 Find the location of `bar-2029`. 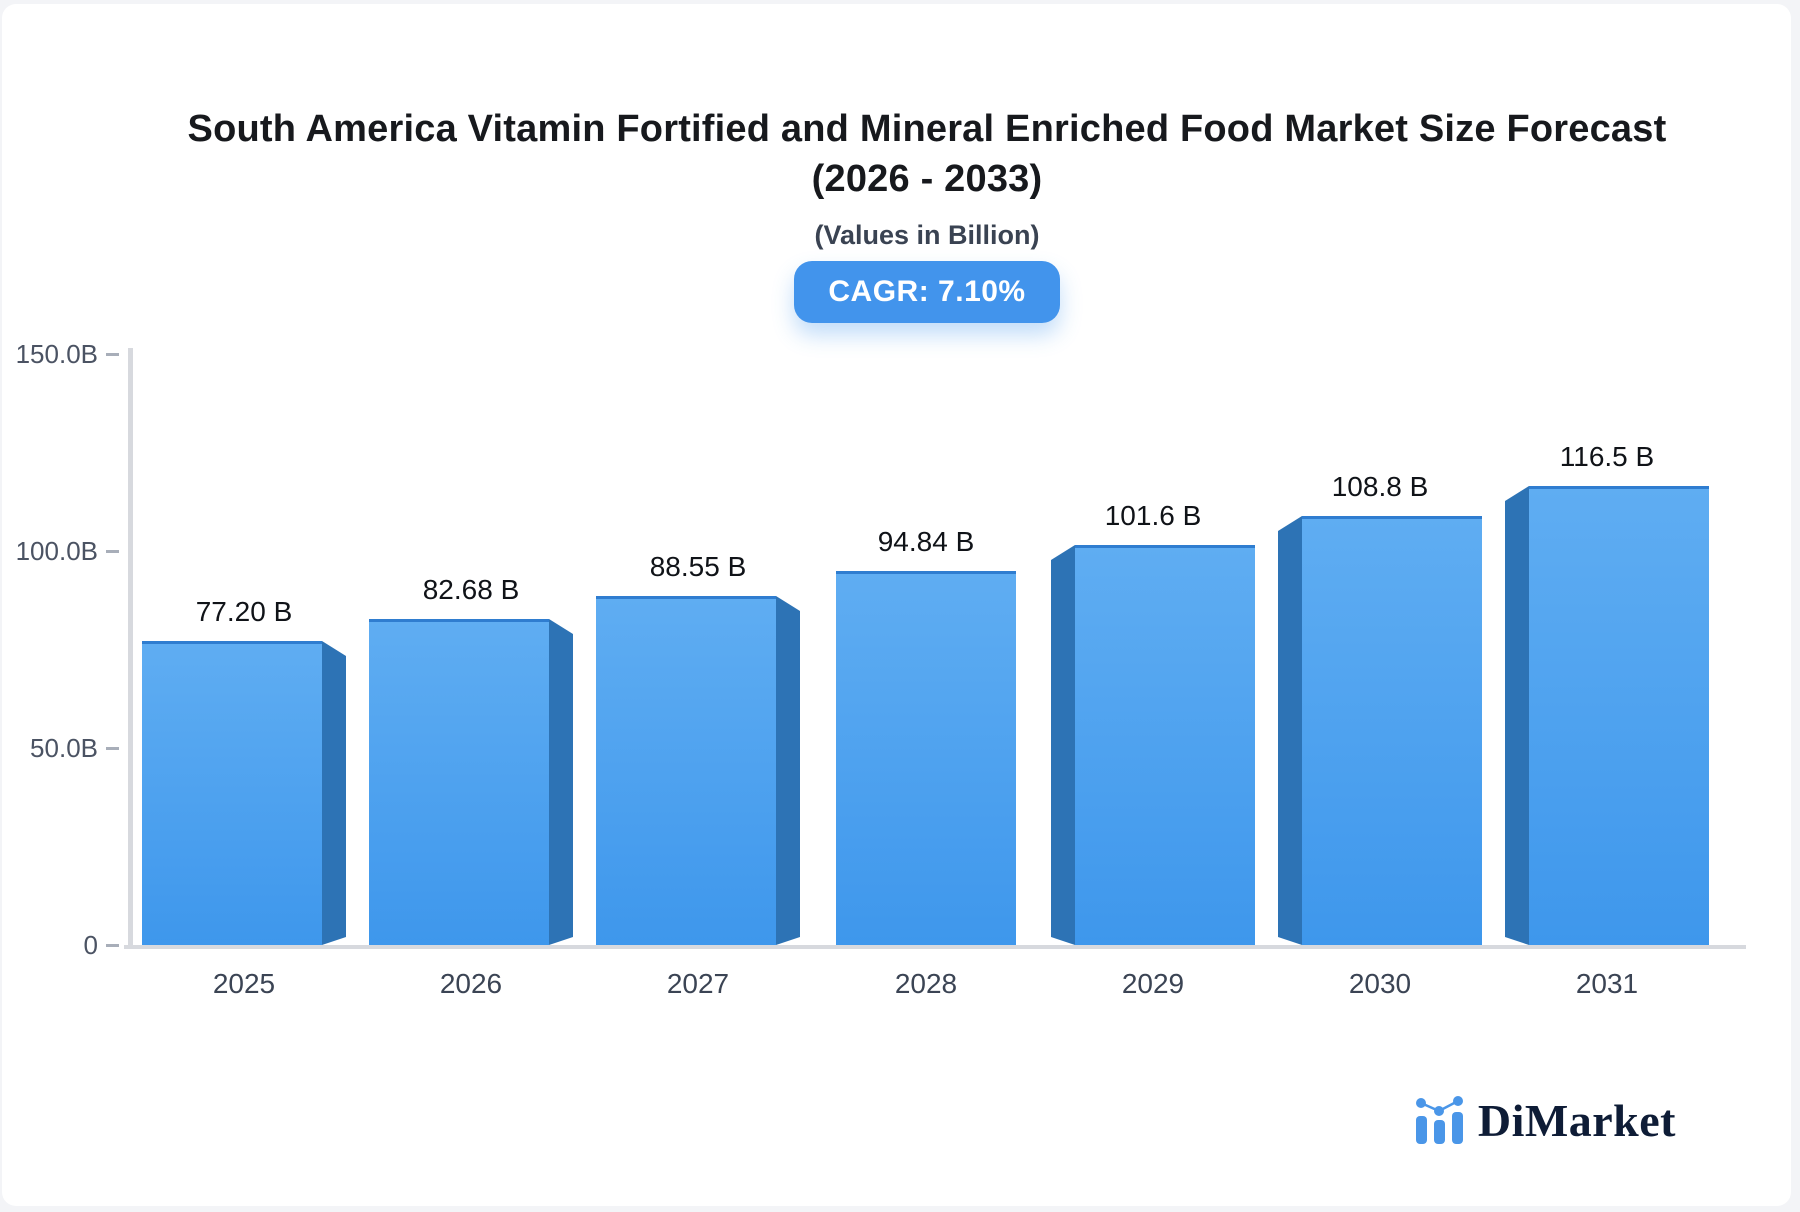

bar-2029 is located at coordinates (1153, 745).